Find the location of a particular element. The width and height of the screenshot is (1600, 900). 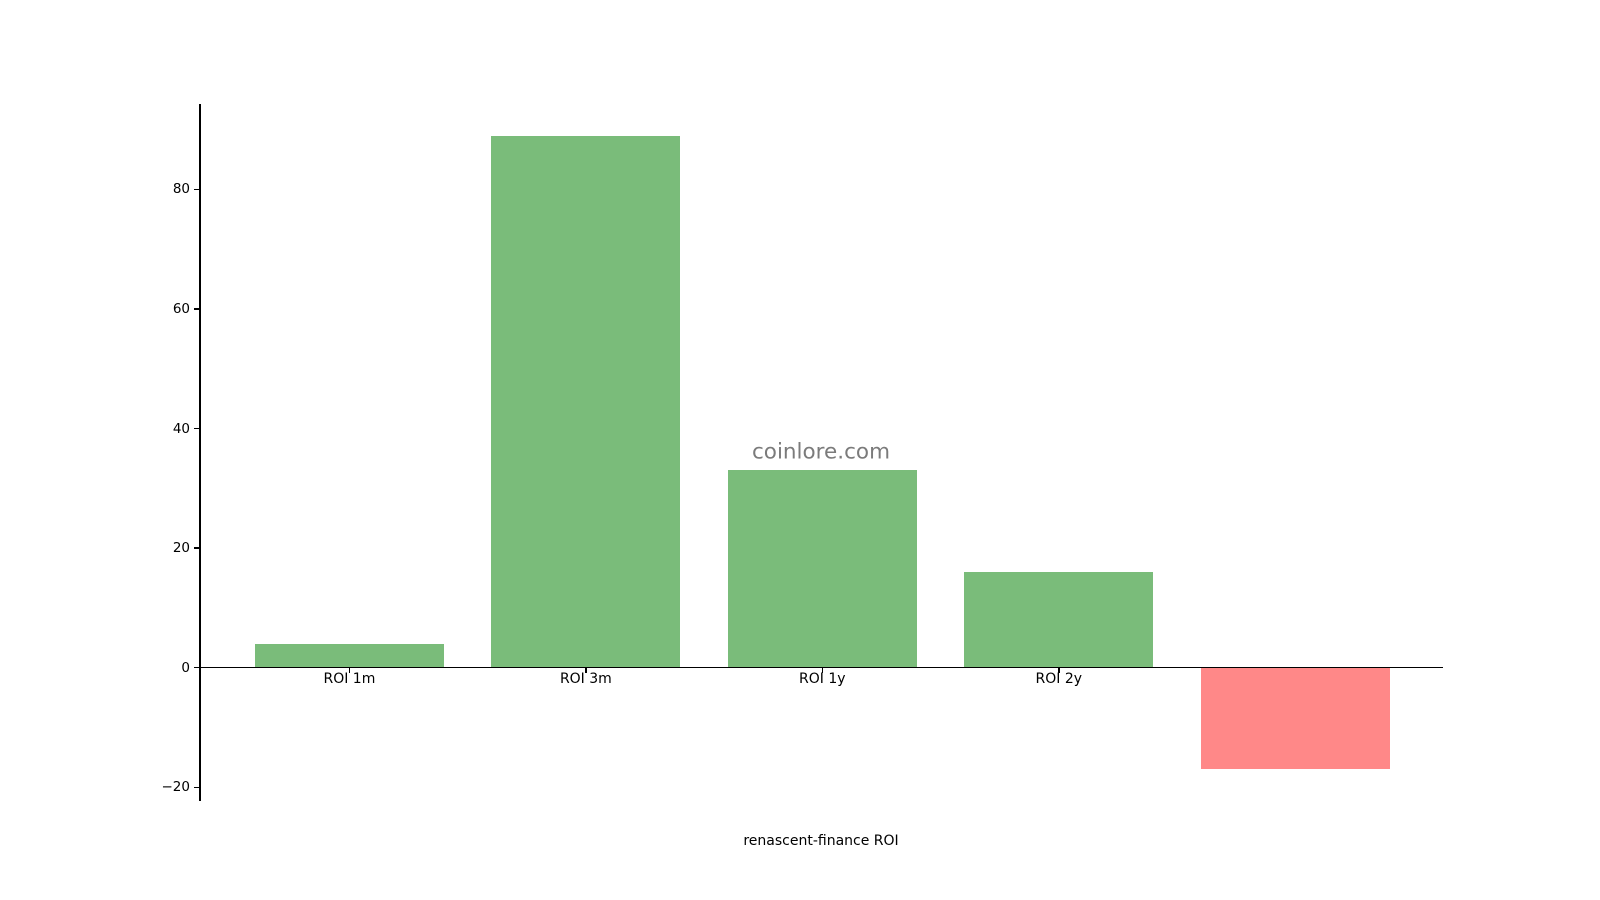

x-tick-label: ROI 2y is located at coordinates (1059, 678).